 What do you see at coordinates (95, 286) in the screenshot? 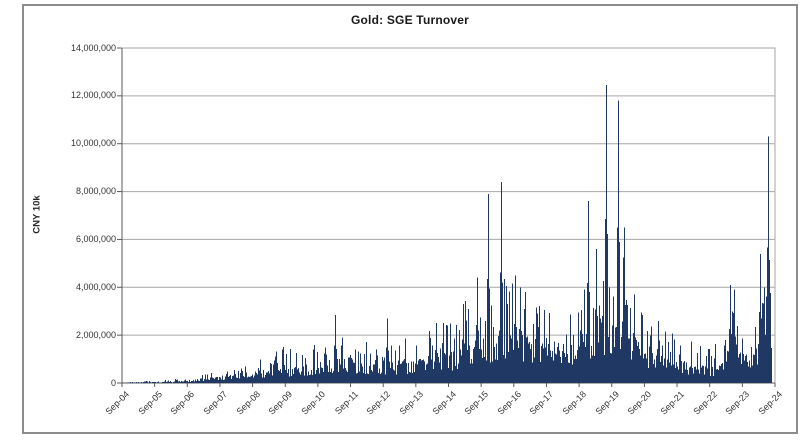
I see `y-tick-label: 4,000,000` at bounding box center [95, 286].